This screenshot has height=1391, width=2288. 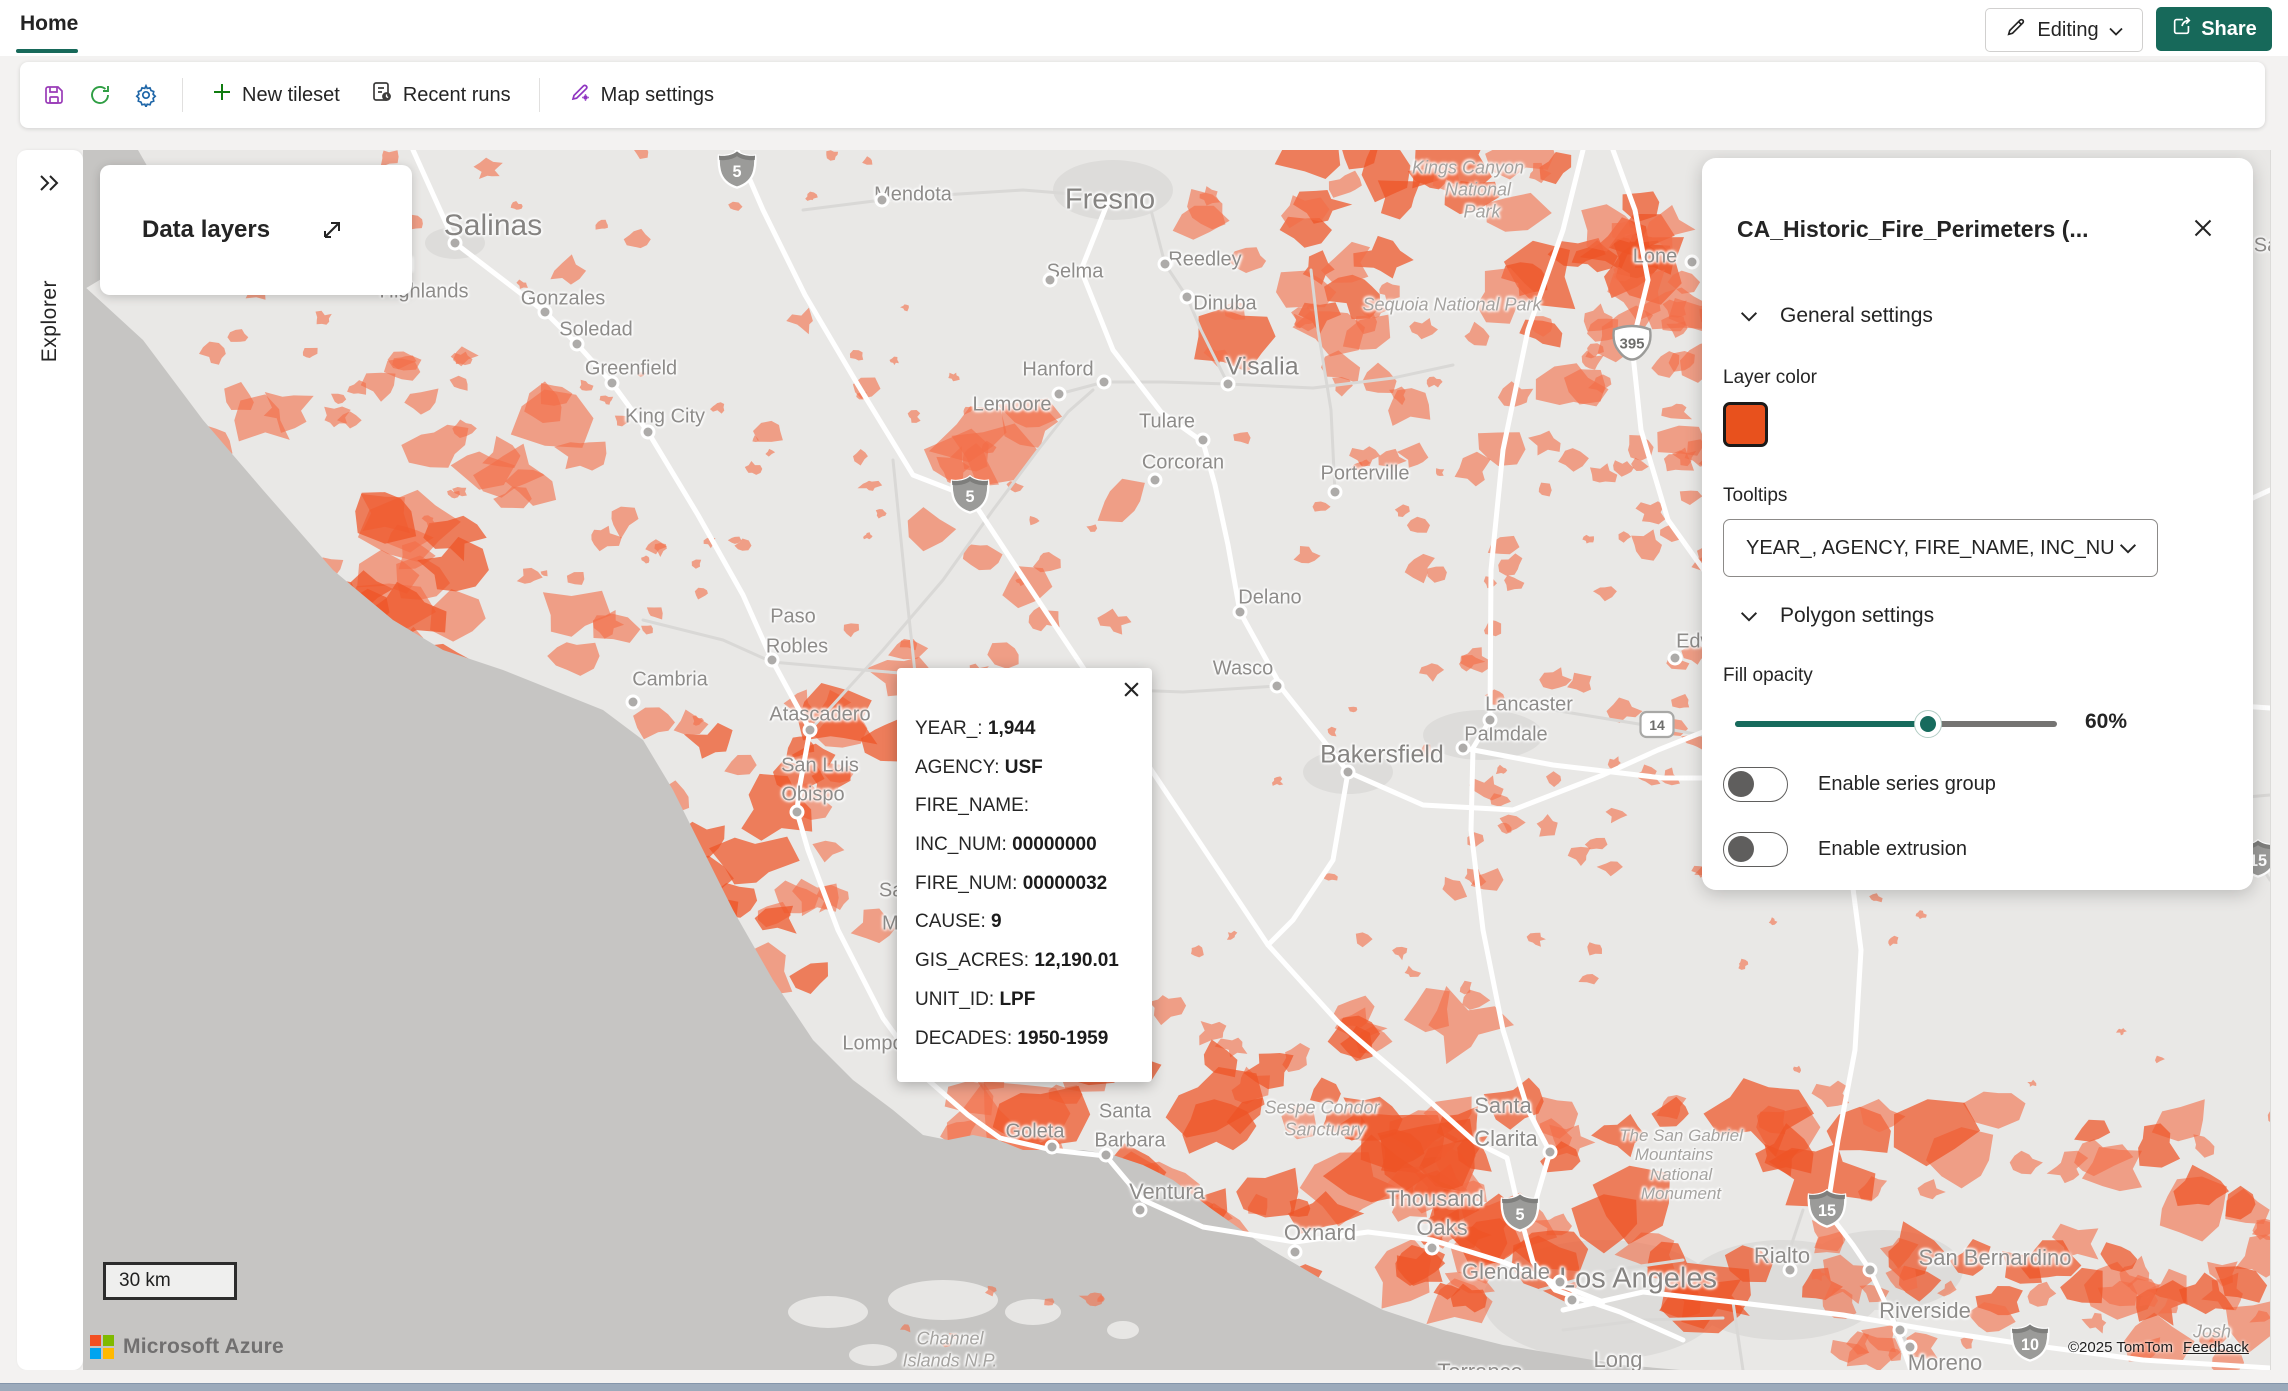 What do you see at coordinates (1857, 615) in the screenshot?
I see `polygon-settings-label: Polygon settings` at bounding box center [1857, 615].